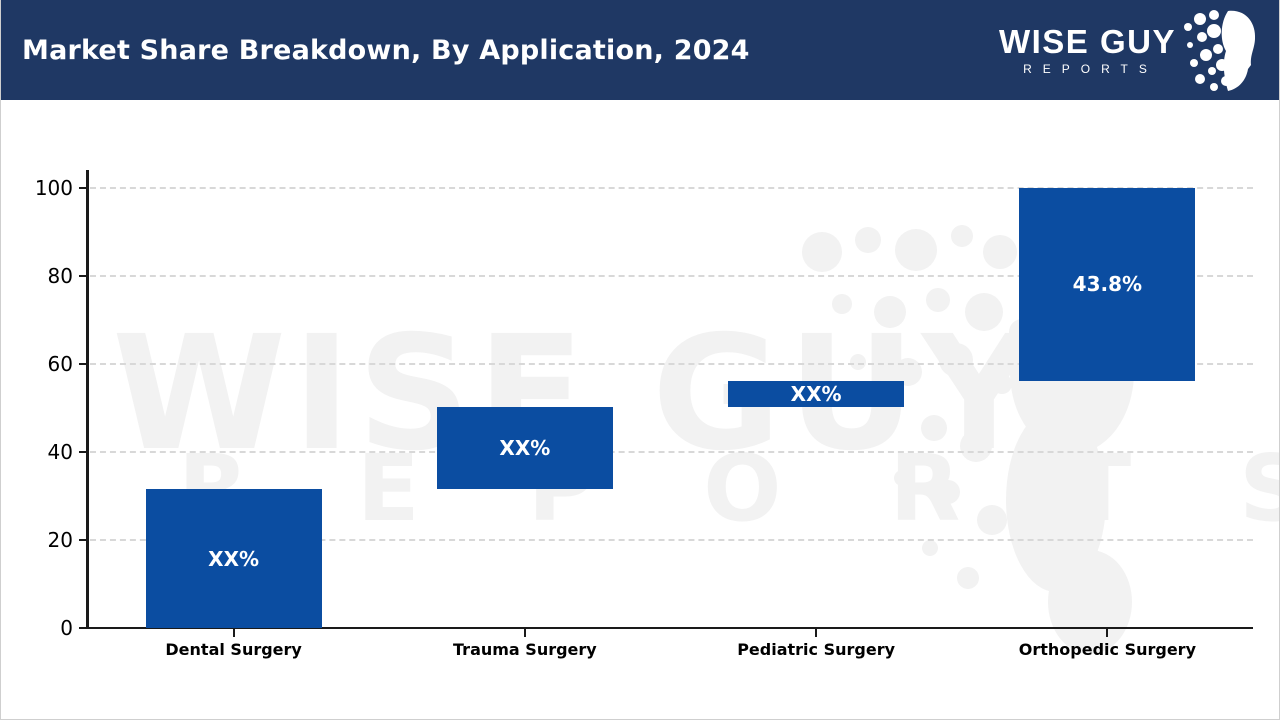 The height and width of the screenshot is (720, 1280). Describe the element at coordinates (233, 649) in the screenshot. I see `x-category-label: Dental Surgery` at that location.